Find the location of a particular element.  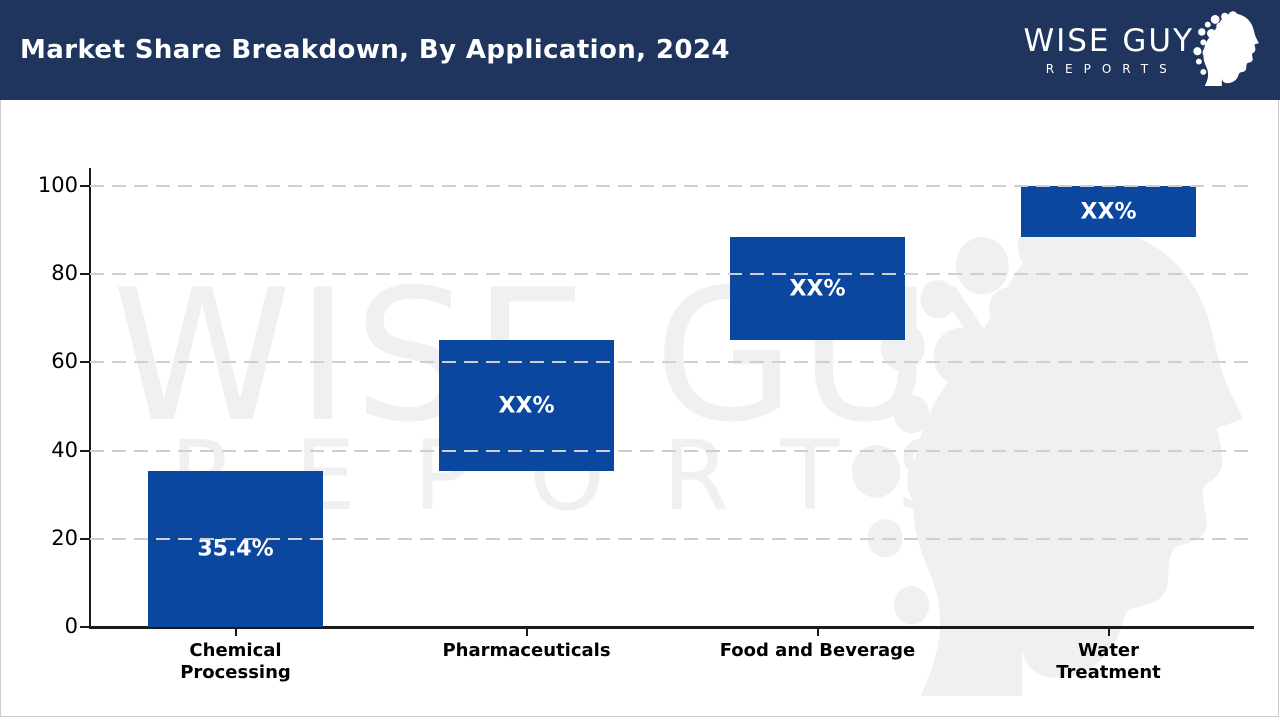

x-axis-line is located at coordinates (671, 627).